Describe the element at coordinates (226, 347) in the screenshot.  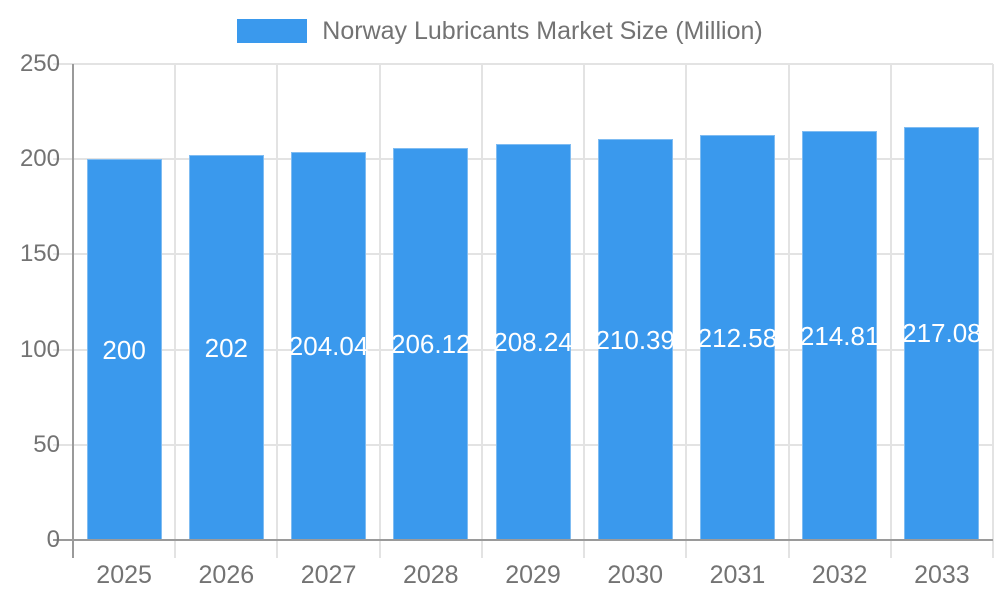
I see `bar-2026` at that location.